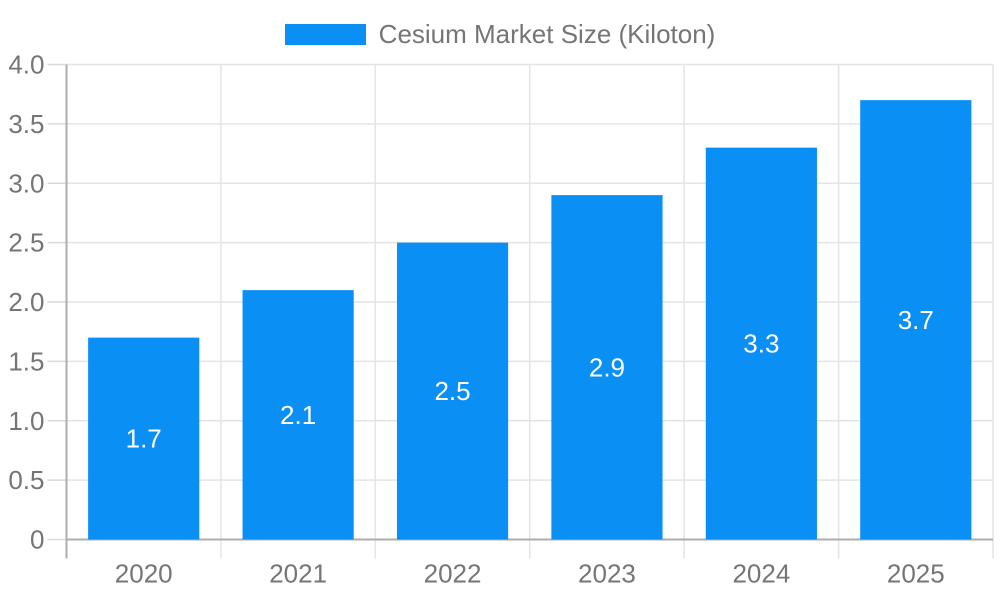  I want to click on bar-value-label: 2.5, so click(452, 391).